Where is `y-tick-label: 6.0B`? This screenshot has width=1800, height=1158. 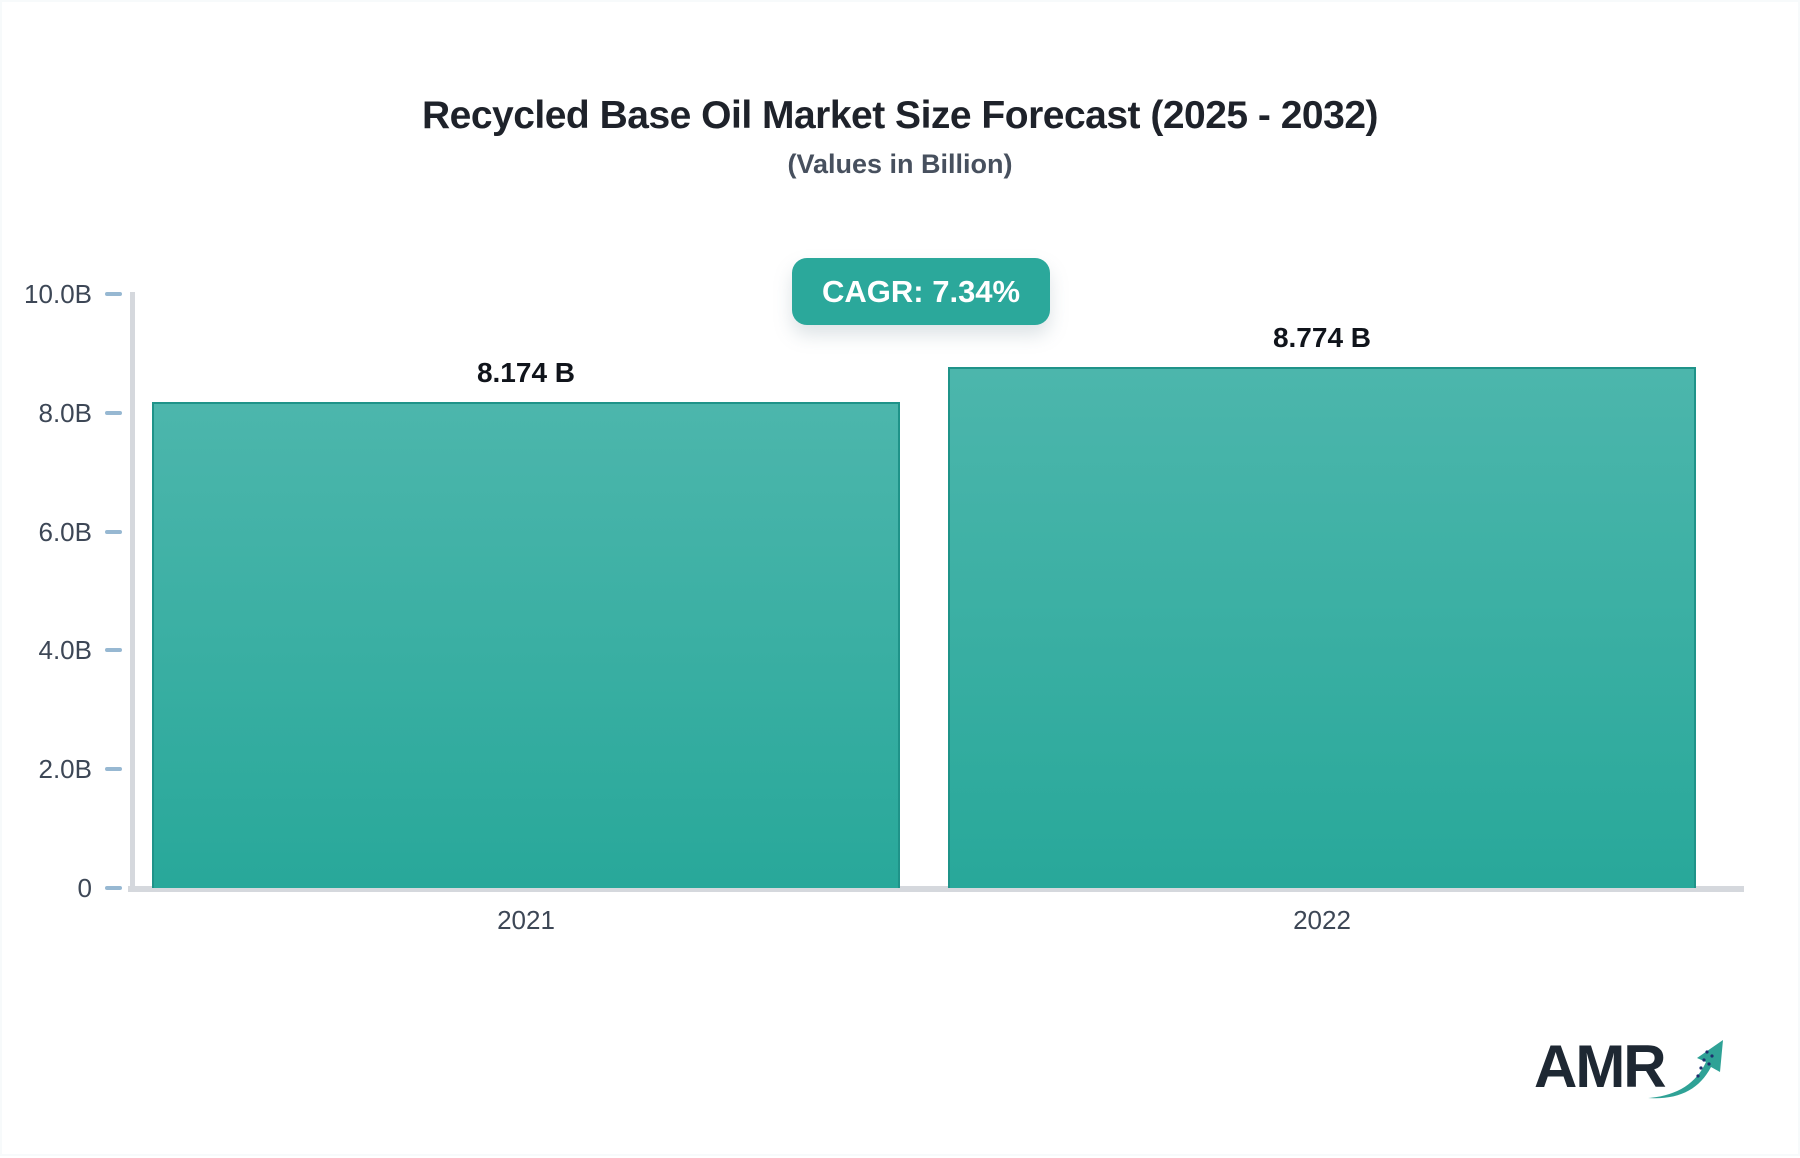
y-tick-label: 6.0B is located at coordinates (65, 531).